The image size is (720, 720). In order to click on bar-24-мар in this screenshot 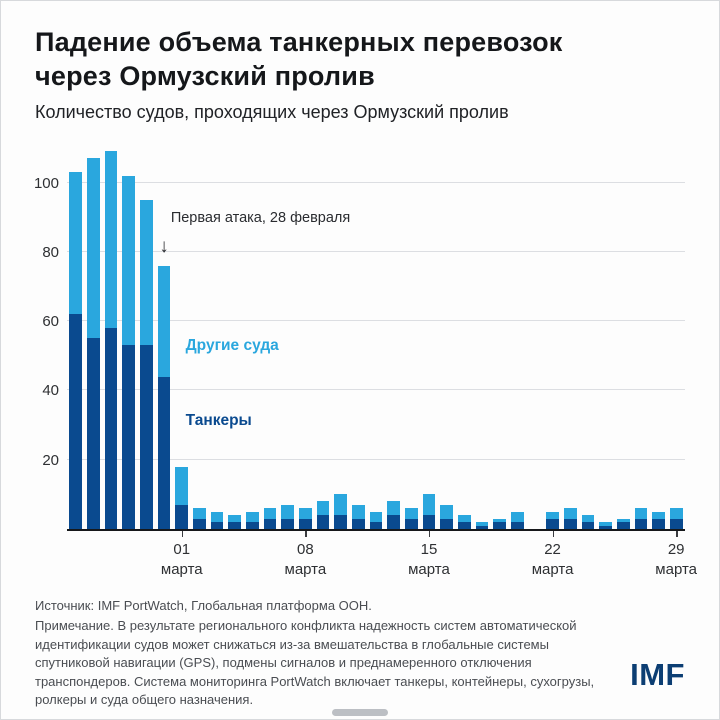, I will do `click(588, 522)`.